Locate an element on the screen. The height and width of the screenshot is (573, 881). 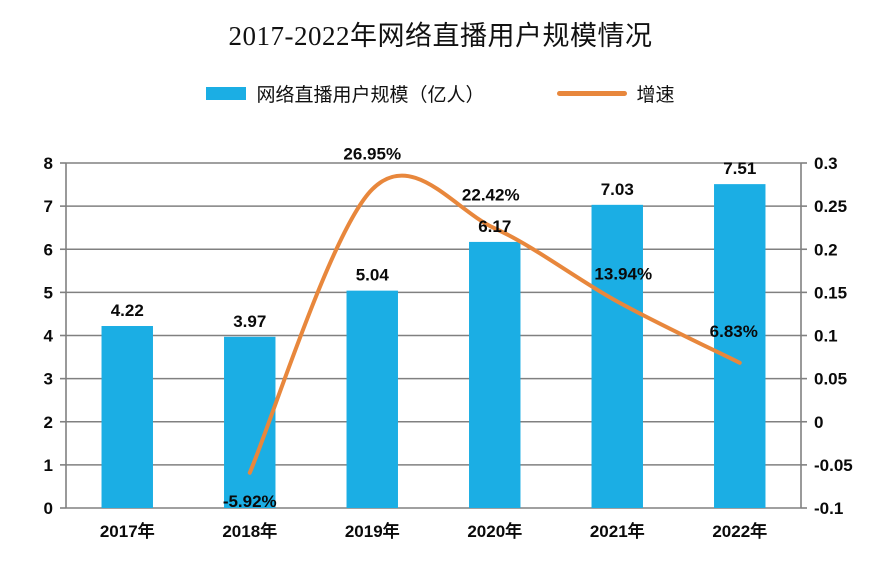
right-axis-tick-label: -0.05 is located at coordinates (833, 465).